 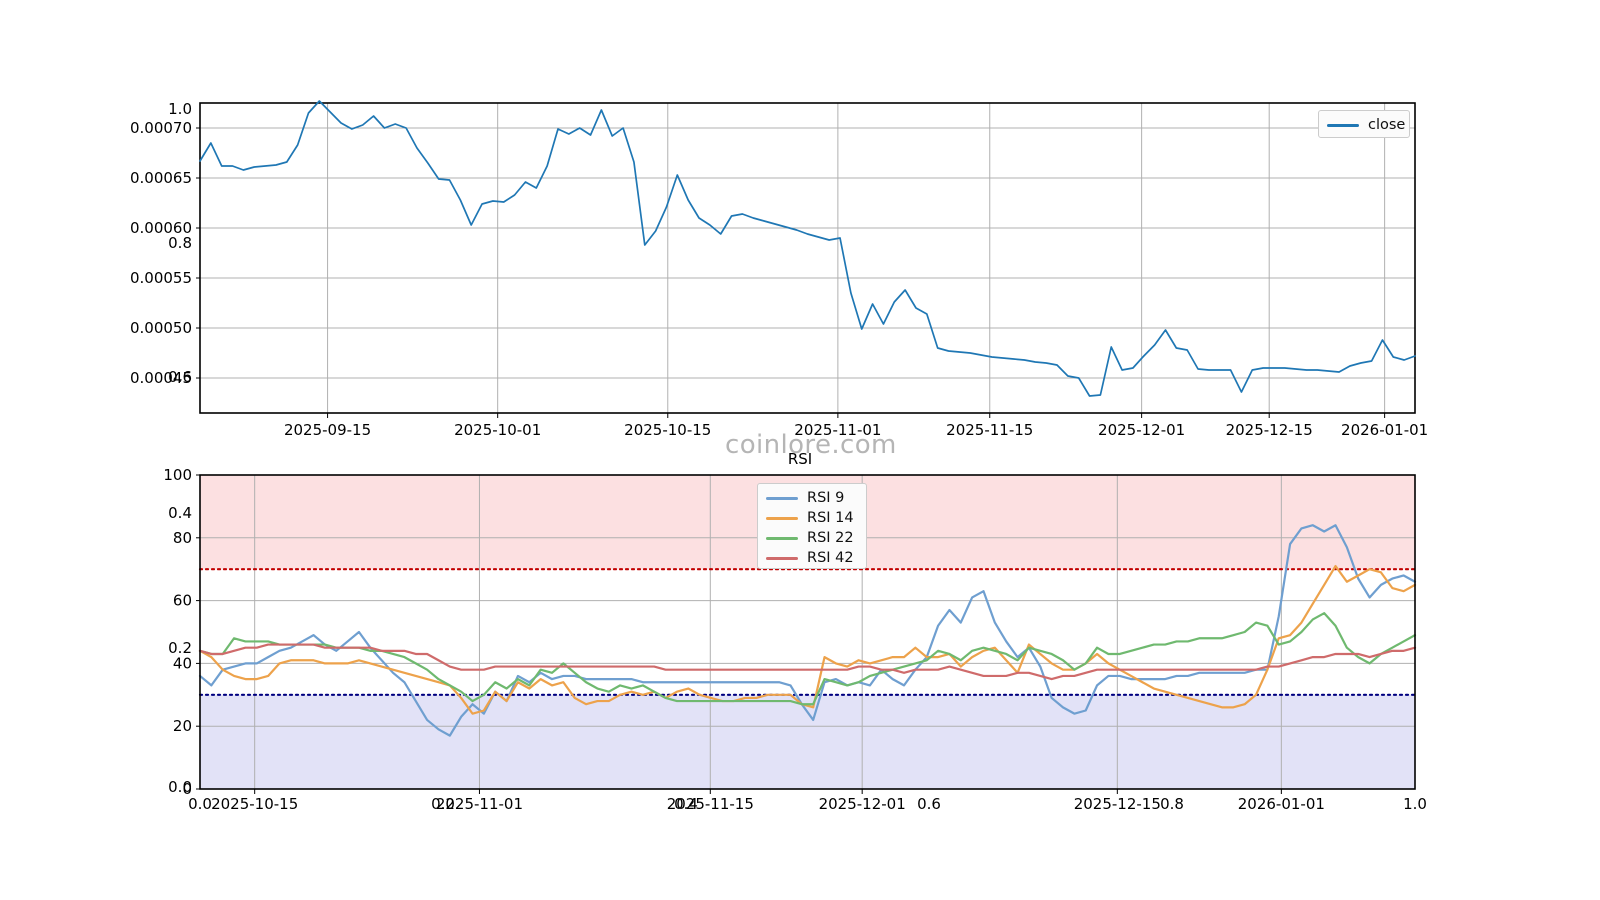 I want to click on rsi-ytick-label: 60, so click(x=182, y=601).